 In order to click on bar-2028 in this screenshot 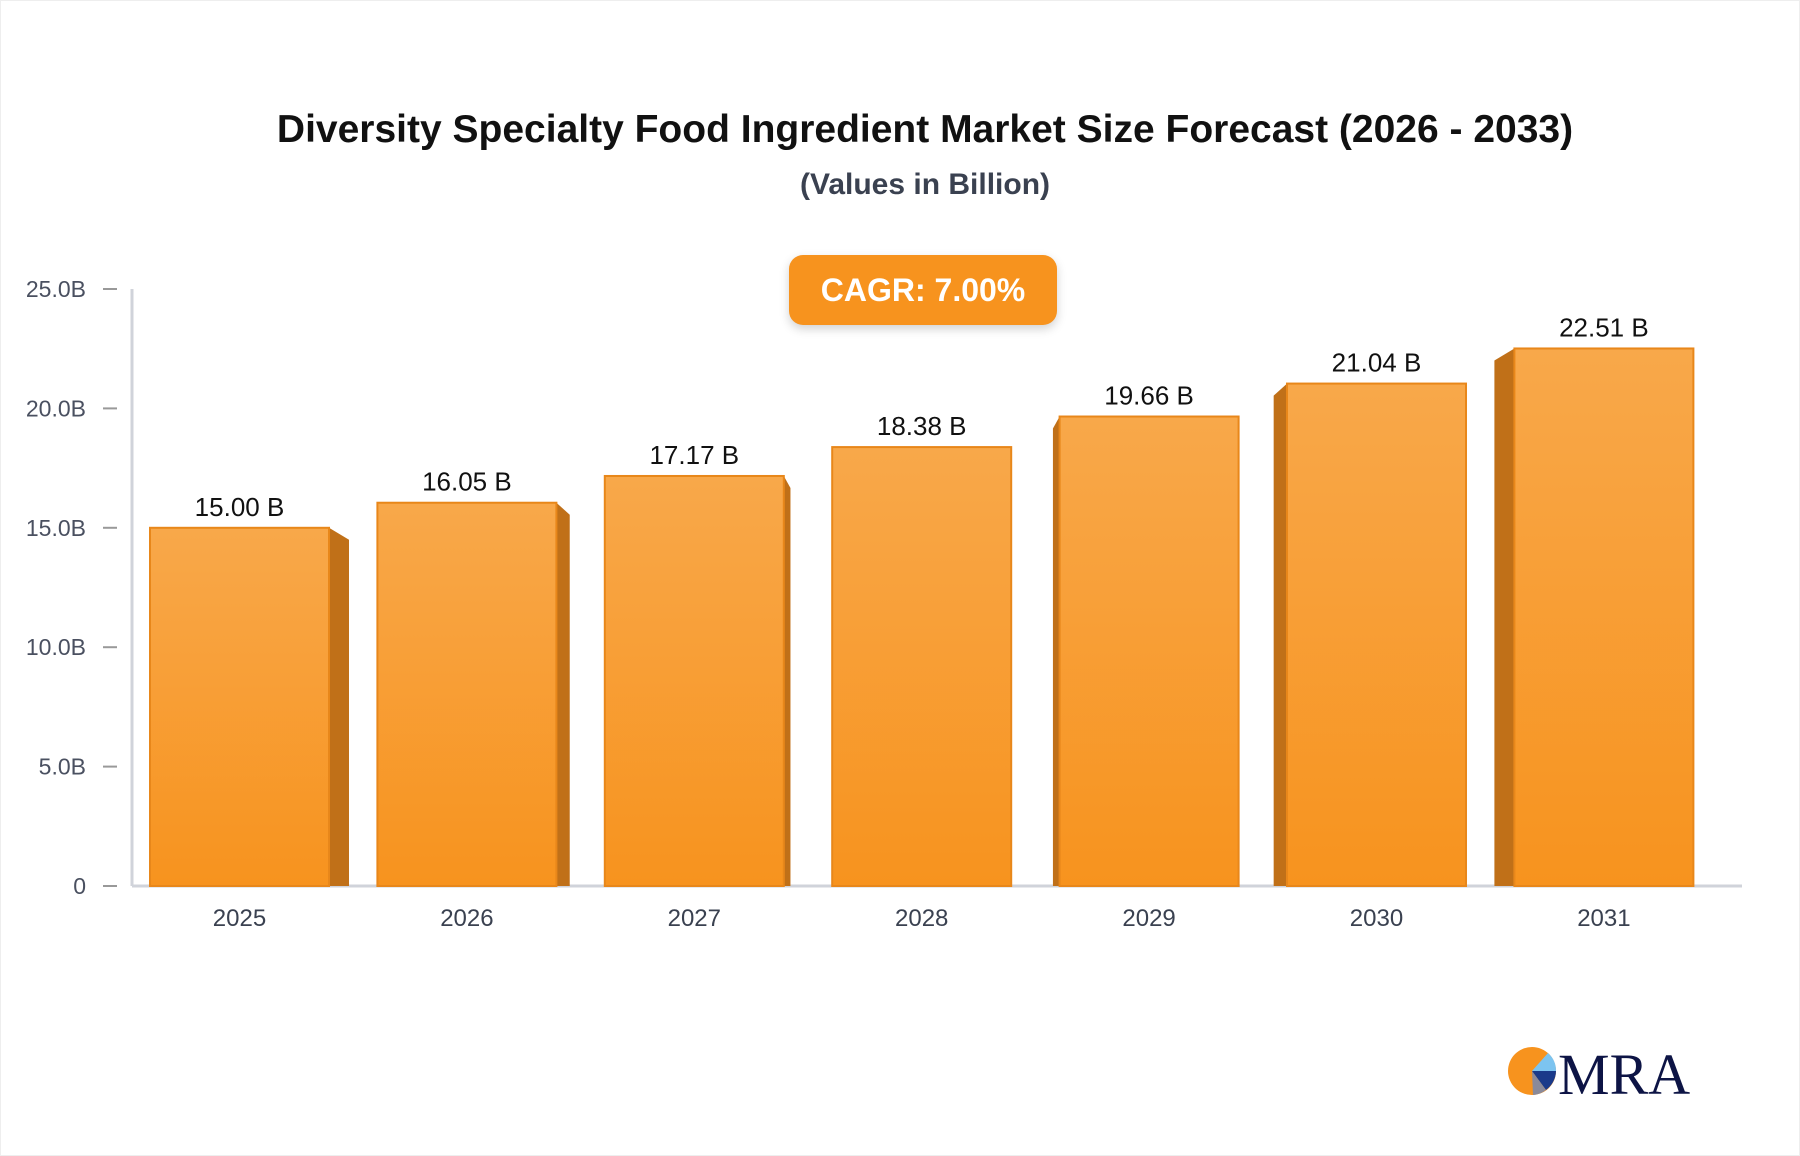, I will do `click(922, 666)`.